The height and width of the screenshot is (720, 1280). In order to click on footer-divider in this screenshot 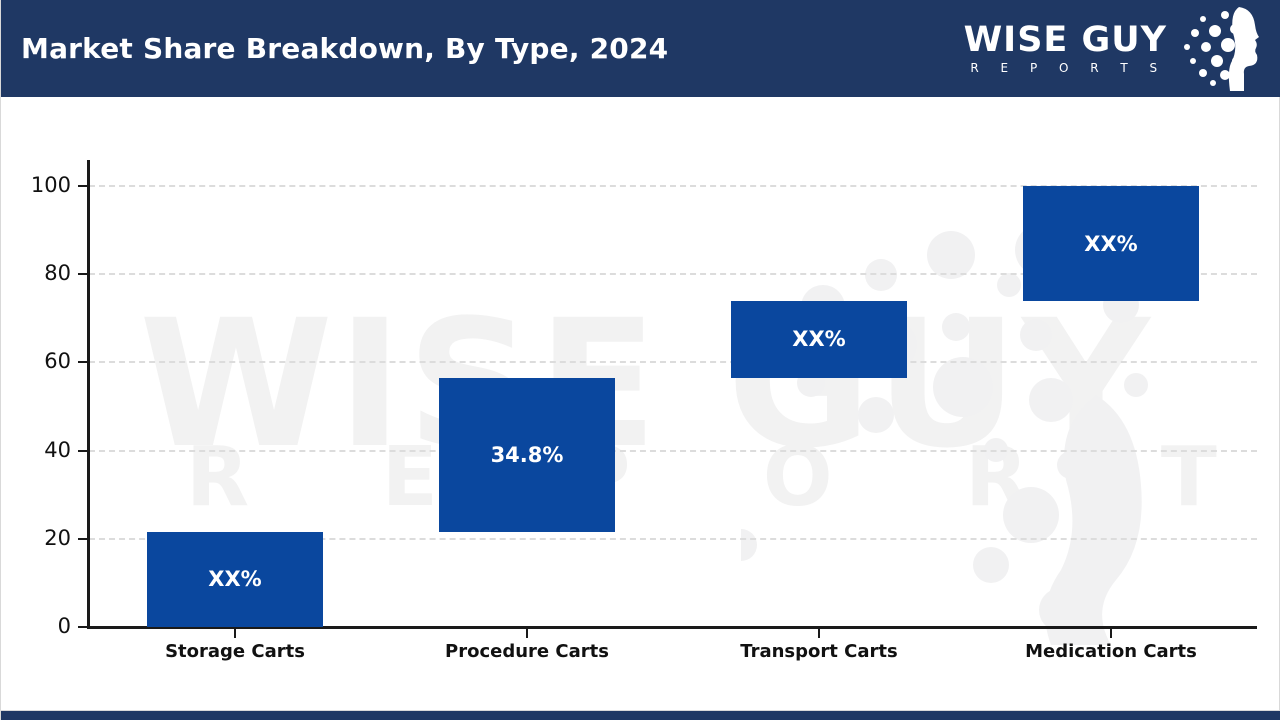, I will do `click(640, 710)`.